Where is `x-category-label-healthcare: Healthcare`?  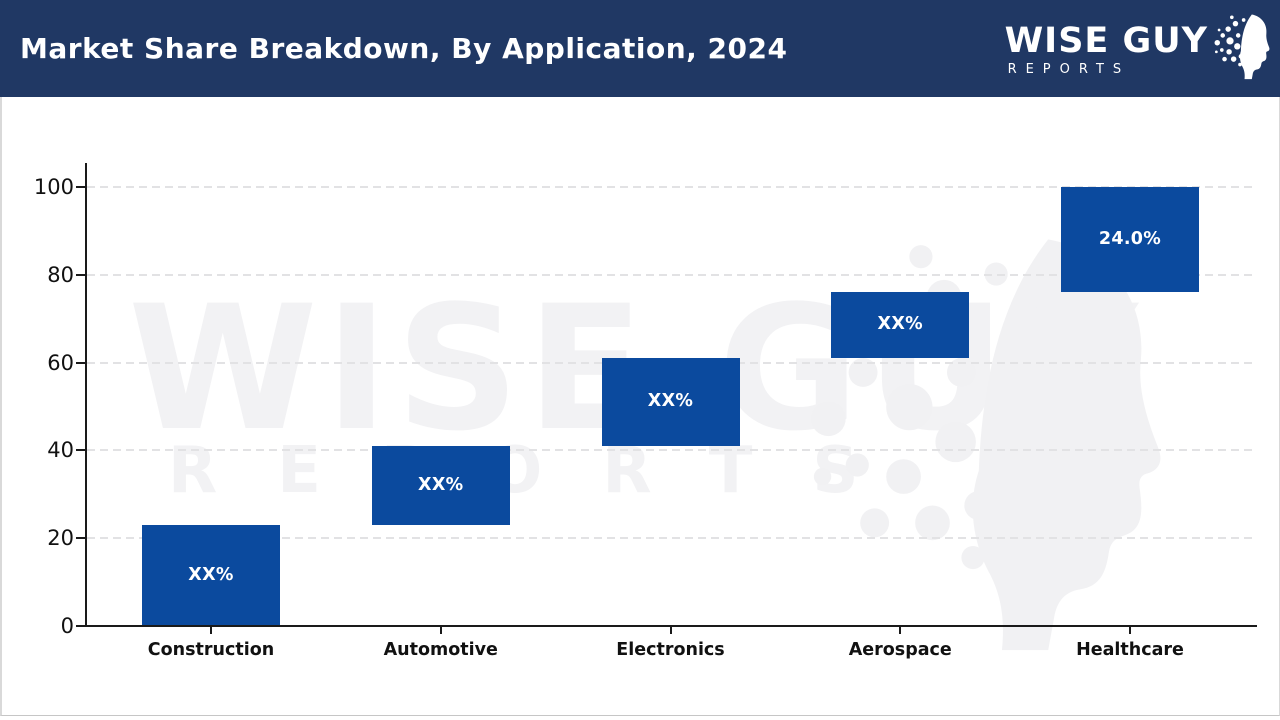
x-category-label-healthcare: Healthcare is located at coordinates (1130, 650).